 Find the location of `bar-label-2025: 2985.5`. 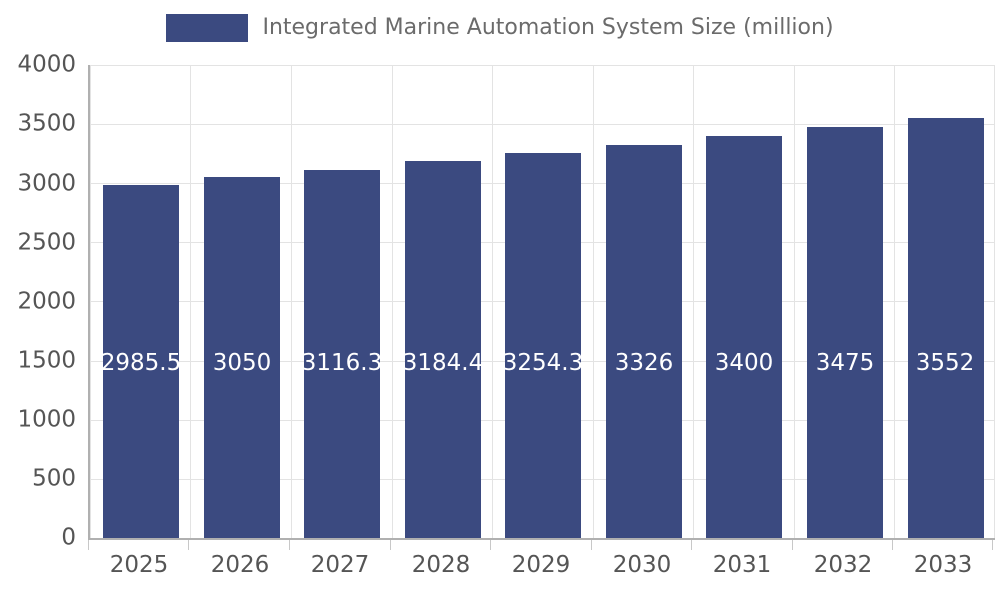

bar-label-2025: 2985.5 is located at coordinates (141, 363).